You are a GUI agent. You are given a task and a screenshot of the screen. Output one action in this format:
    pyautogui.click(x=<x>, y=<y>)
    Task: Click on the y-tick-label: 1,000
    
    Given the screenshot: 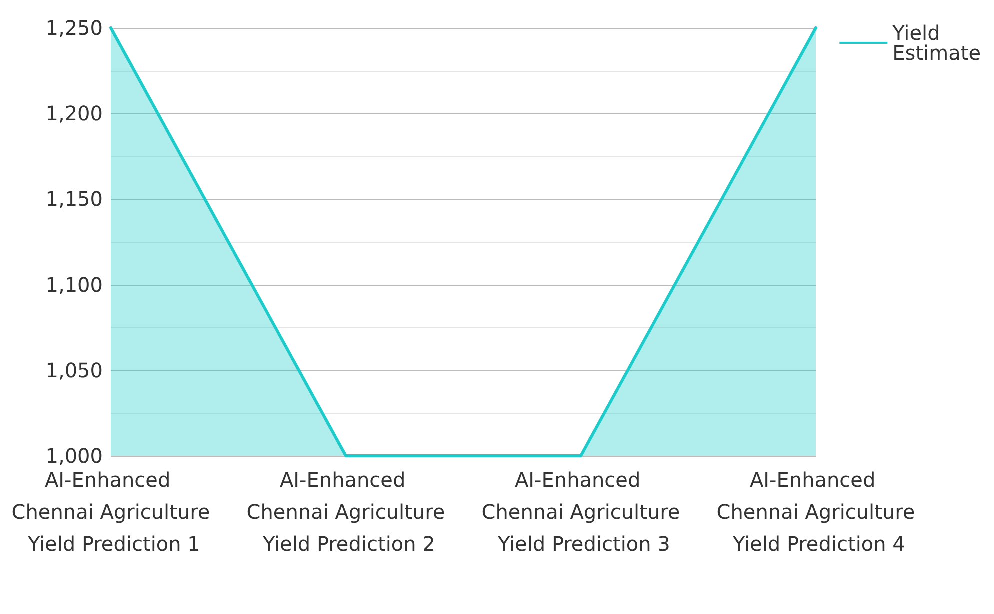 What is the action you would take?
    pyautogui.click(x=74, y=456)
    